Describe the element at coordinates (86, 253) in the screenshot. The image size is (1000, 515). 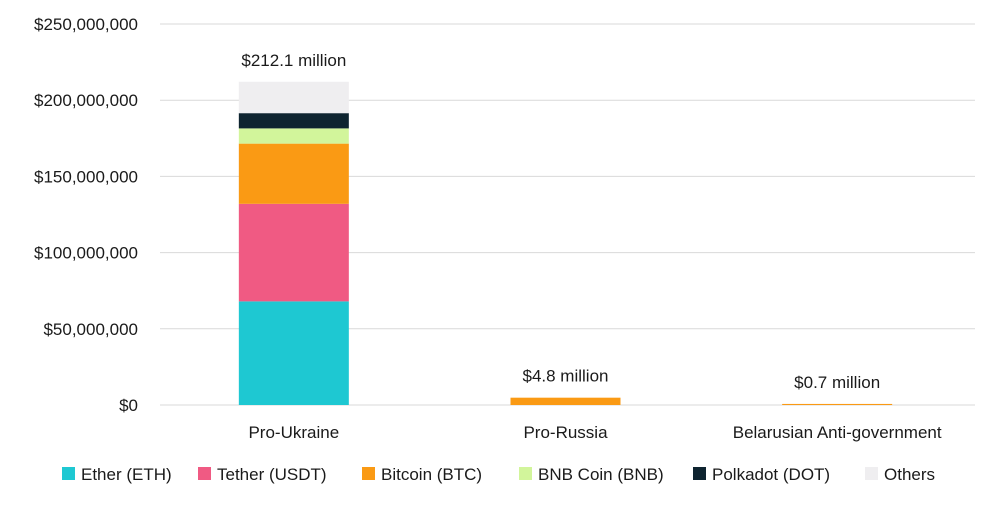
I see `y-tick-label: $100,000,000` at that location.